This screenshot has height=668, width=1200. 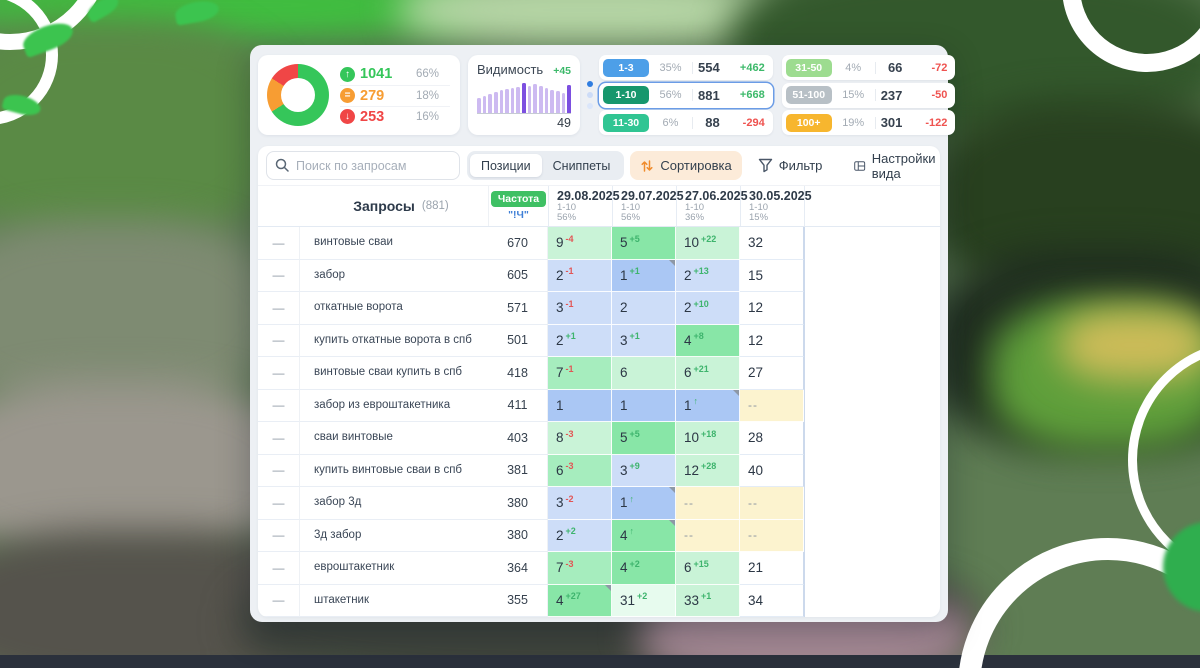 I want to click on position-cell: 10 +18, so click(x=708, y=438).